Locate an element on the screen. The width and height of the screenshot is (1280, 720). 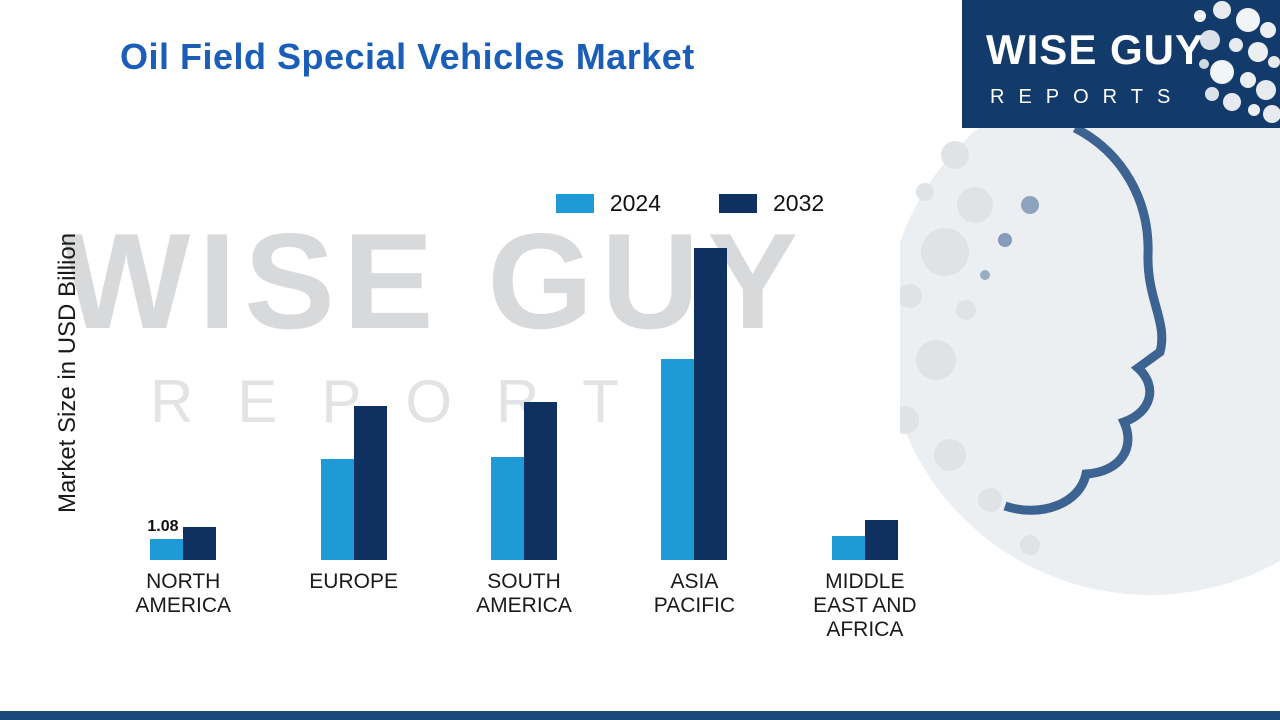
legend-item-2032: 2032 is located at coordinates (771, 203).